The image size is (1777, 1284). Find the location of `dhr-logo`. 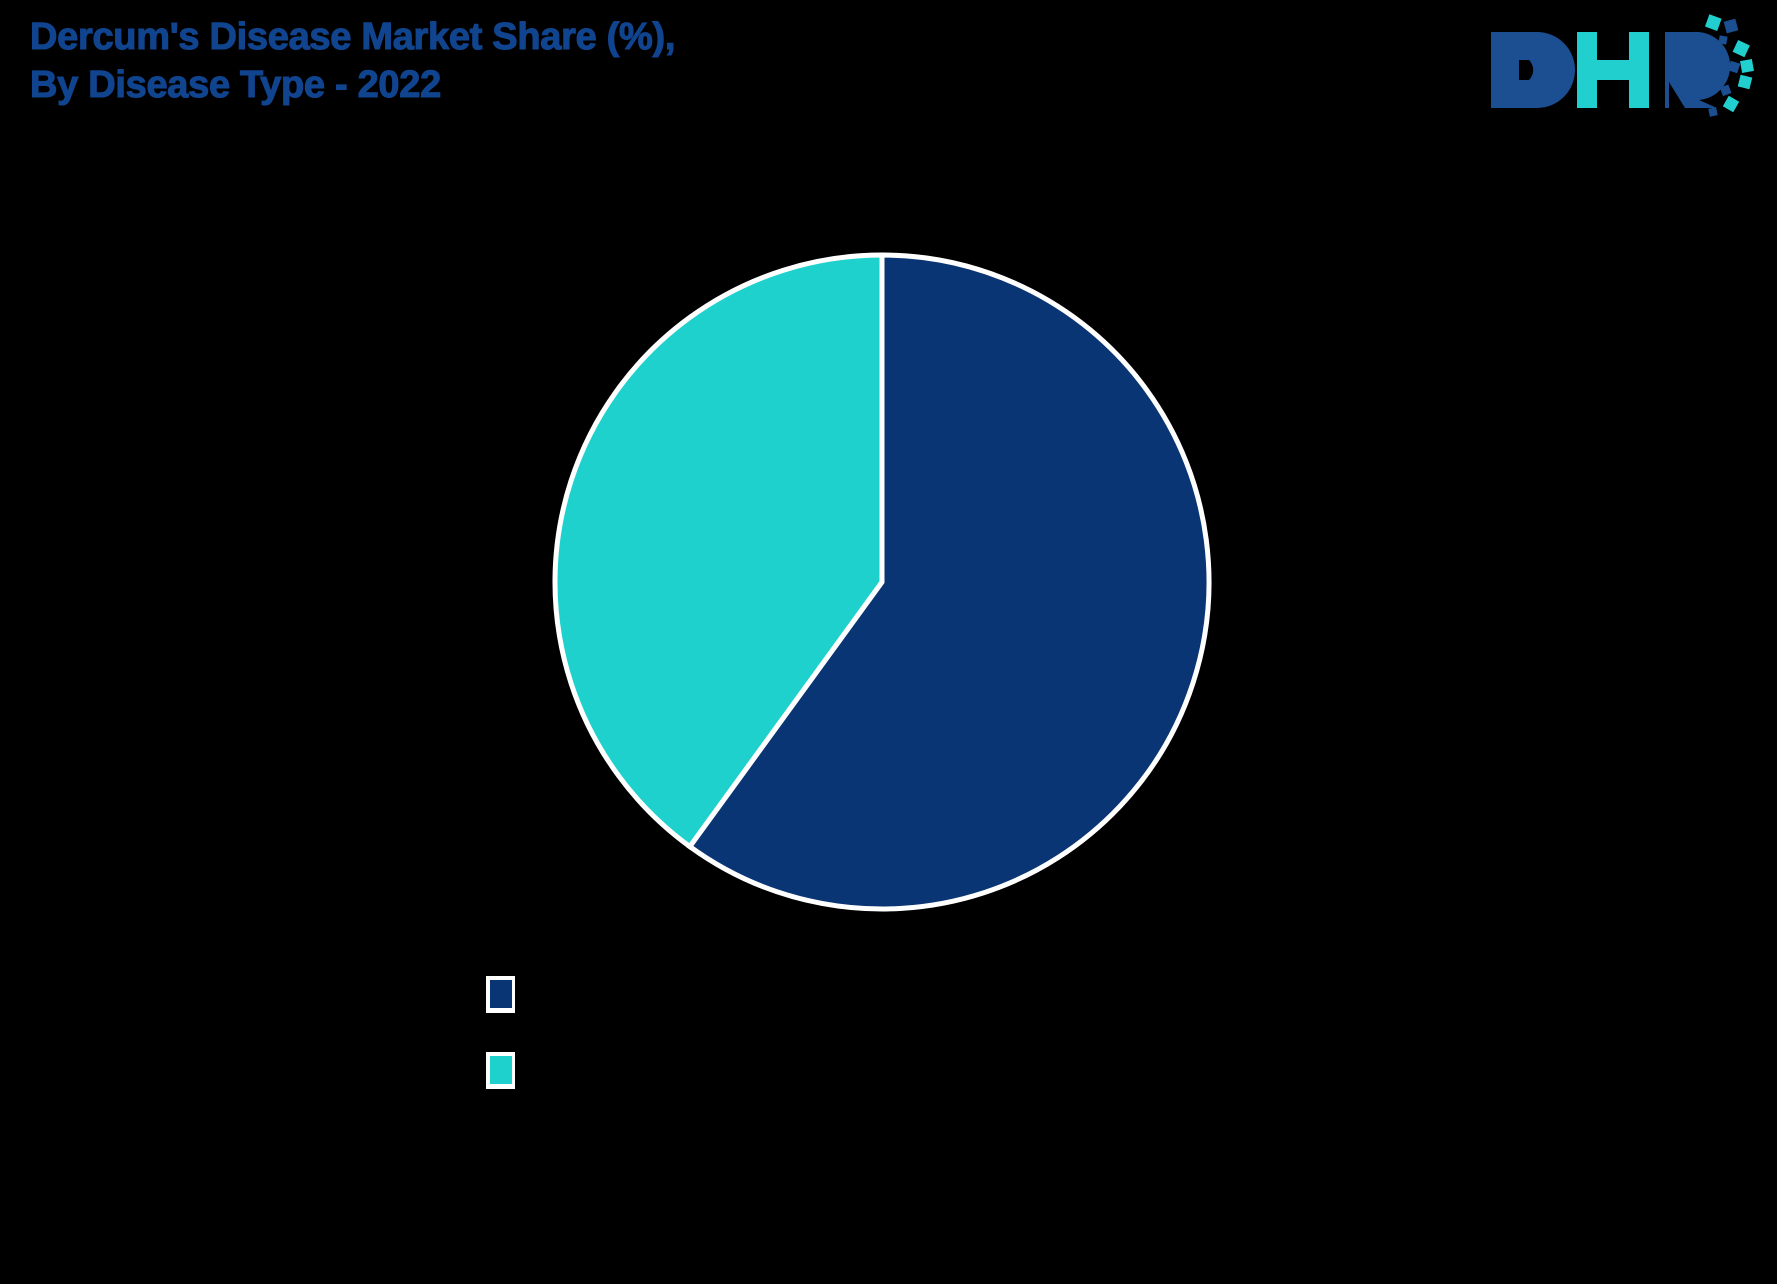

dhr-logo is located at coordinates (1624, 69).